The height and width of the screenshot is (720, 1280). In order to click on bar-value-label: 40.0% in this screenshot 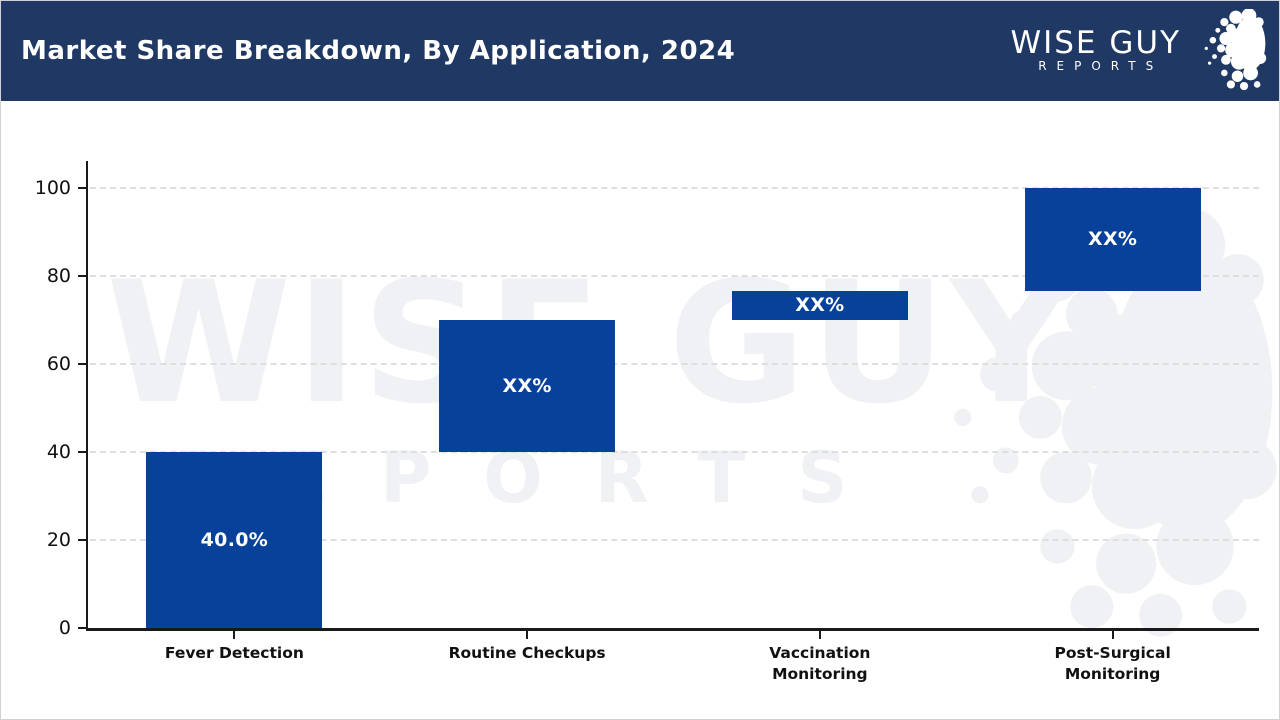, I will do `click(234, 539)`.